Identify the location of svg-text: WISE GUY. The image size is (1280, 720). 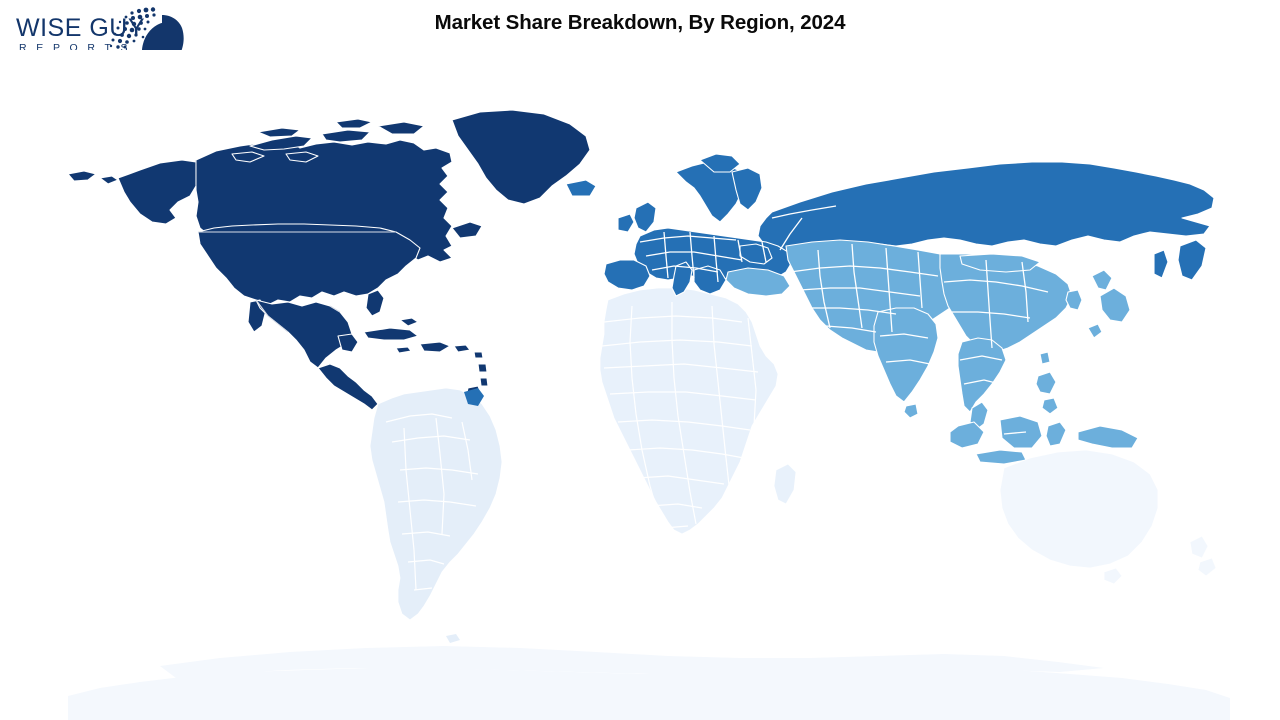
(80, 28).